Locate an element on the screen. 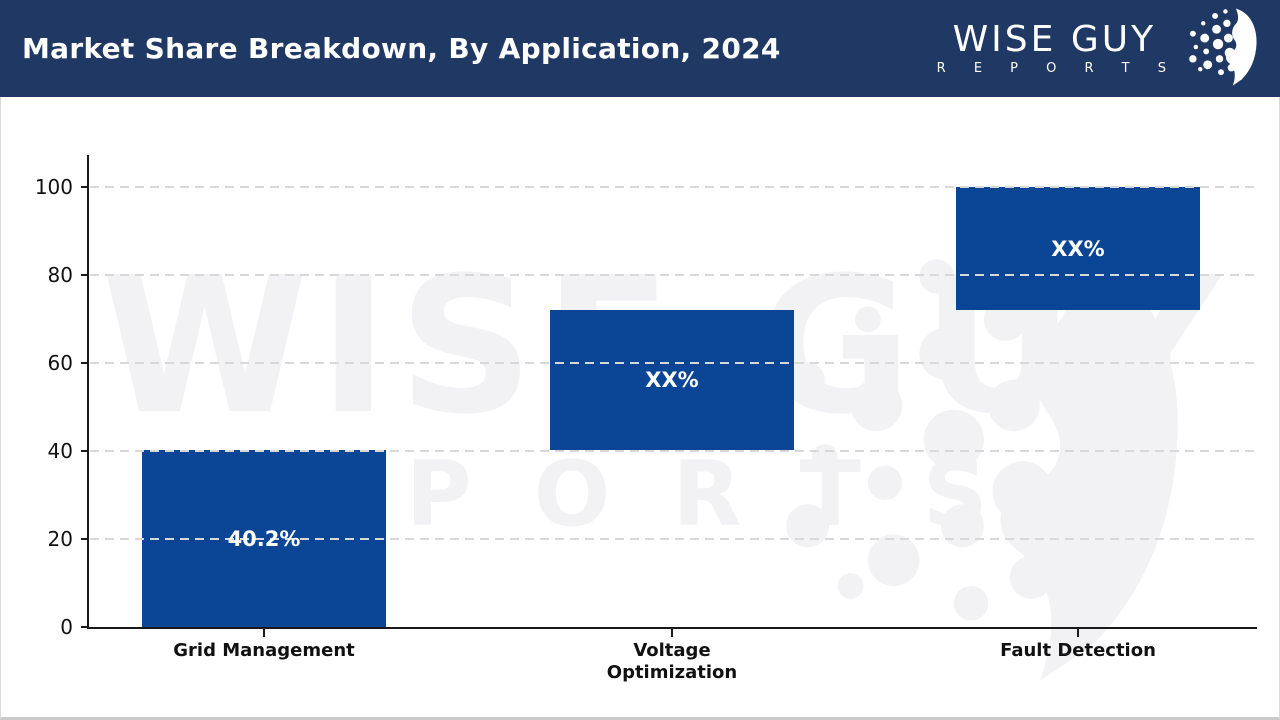 The height and width of the screenshot is (720, 1280). logo-wordmark: WISE GUY is located at coordinates (1054, 39).